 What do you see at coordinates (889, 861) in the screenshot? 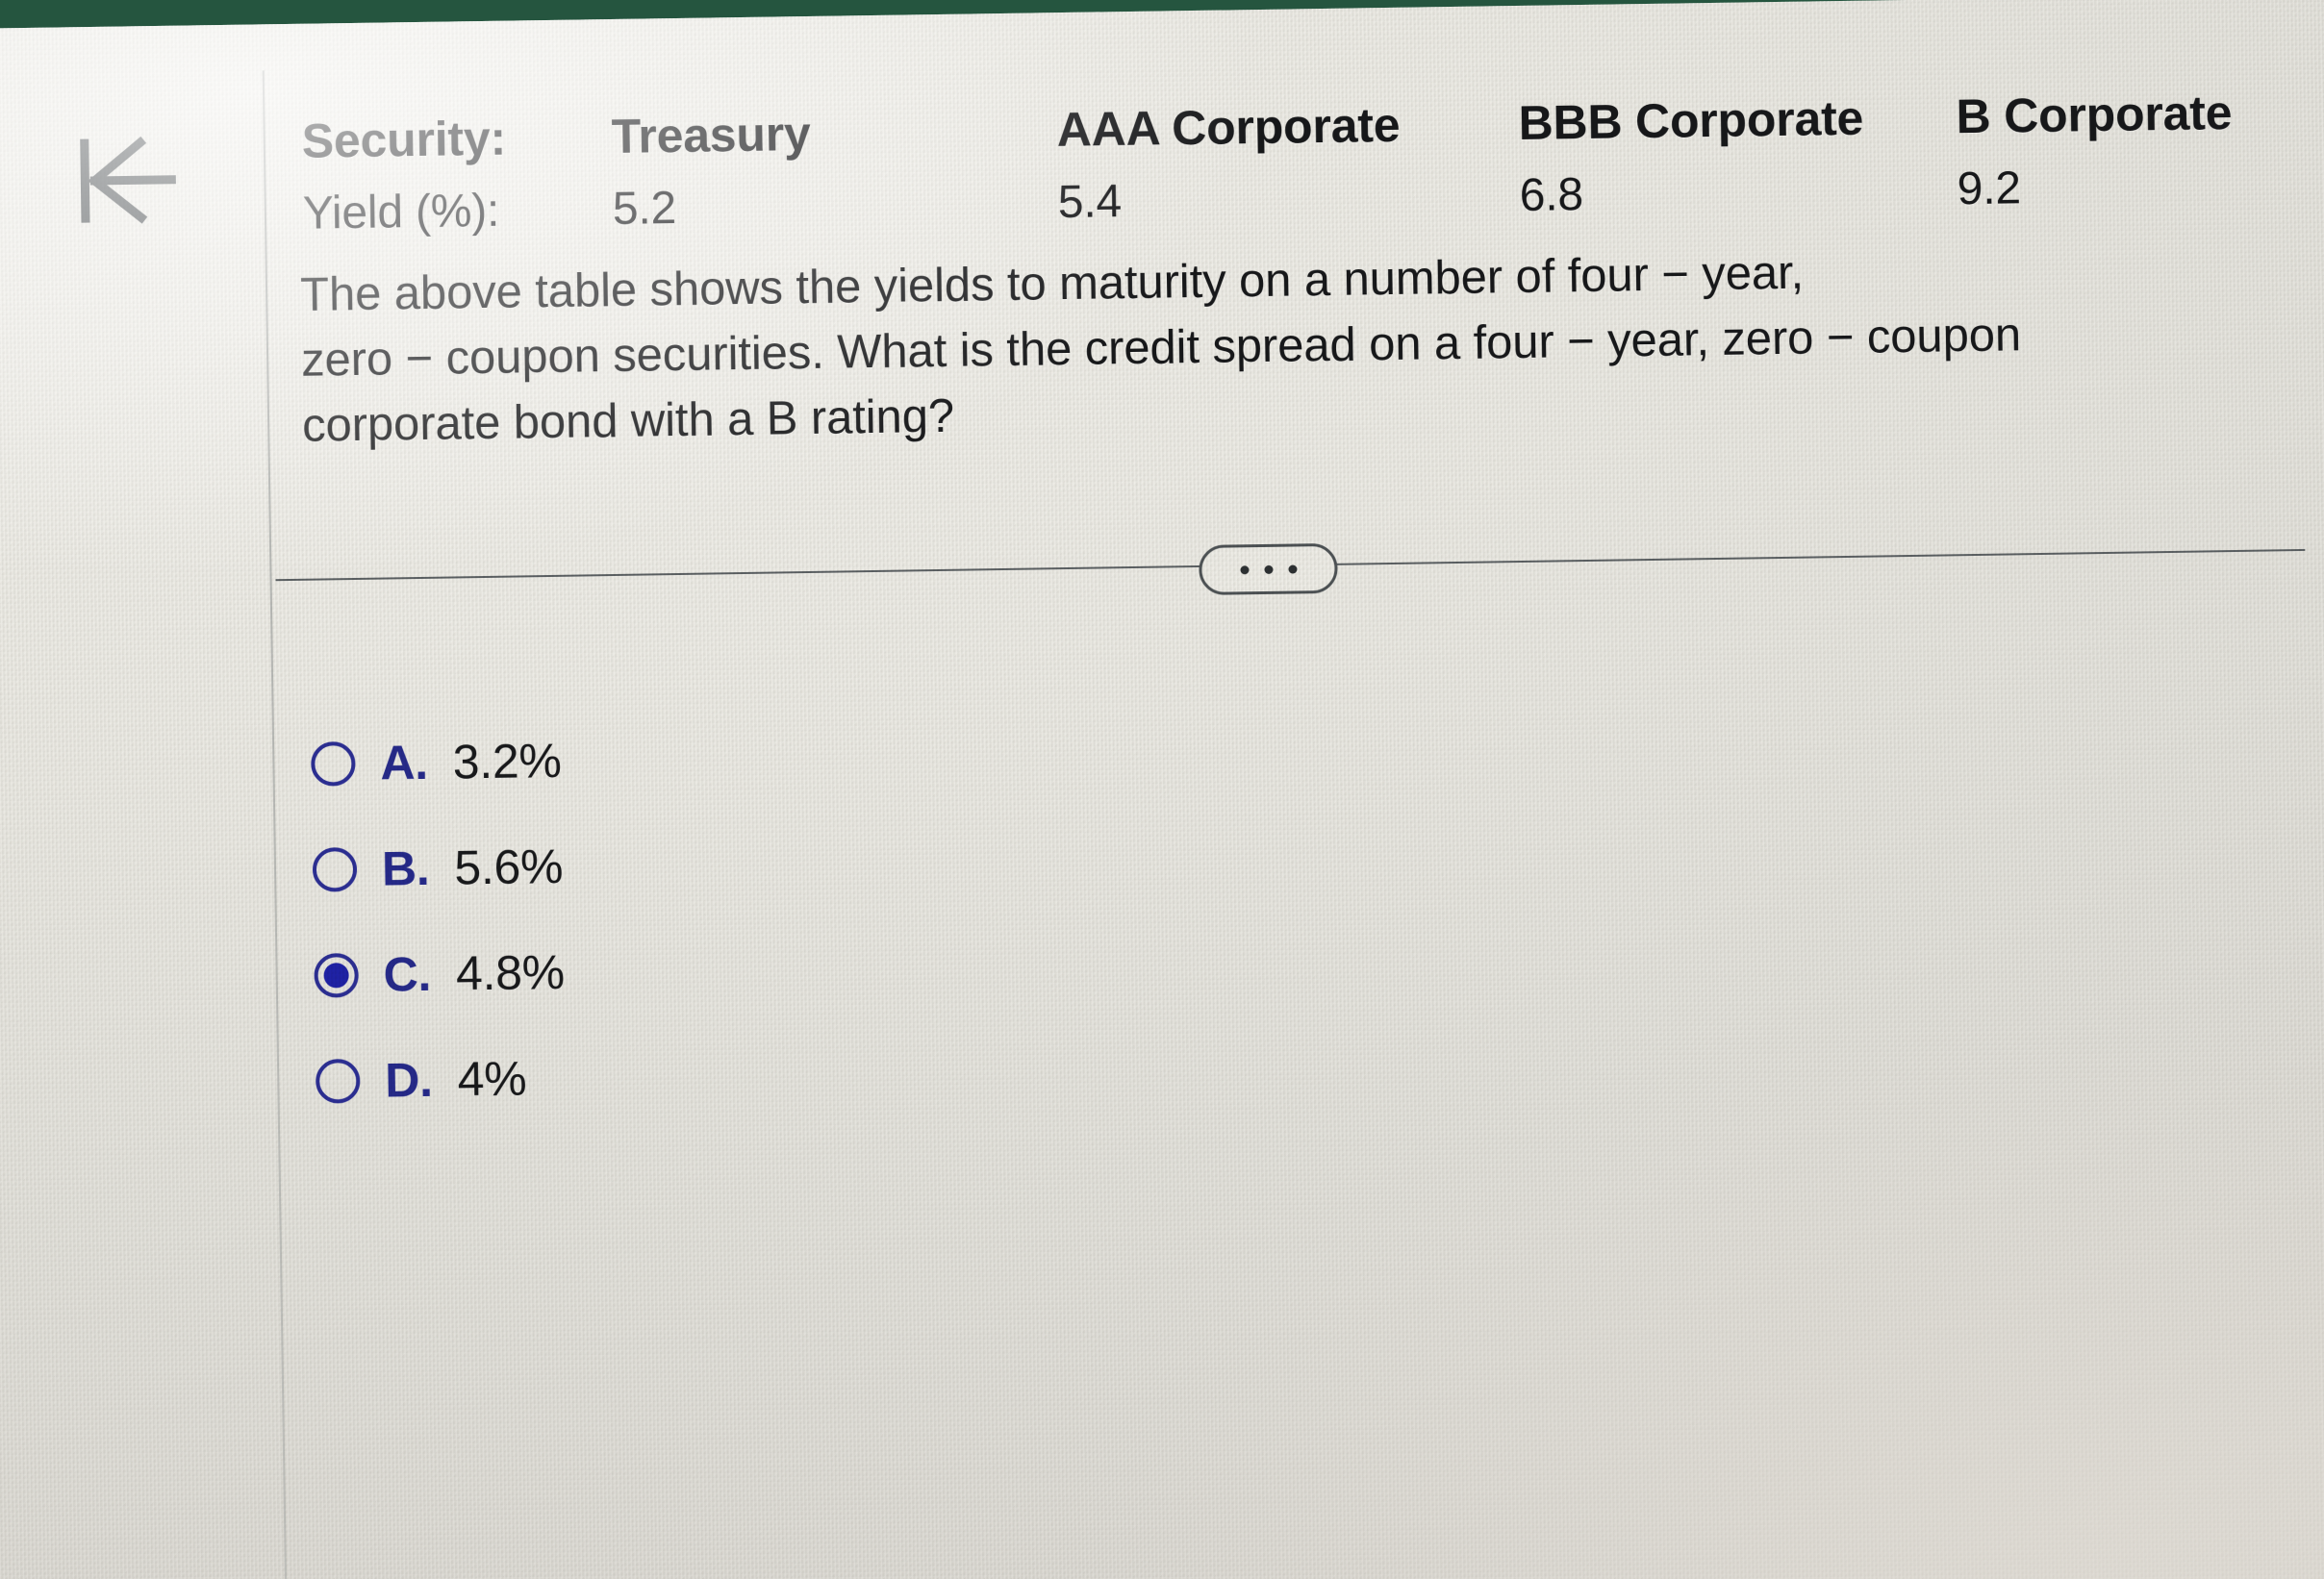
I see `answer-option-b: B. 5.6%` at bounding box center [889, 861].